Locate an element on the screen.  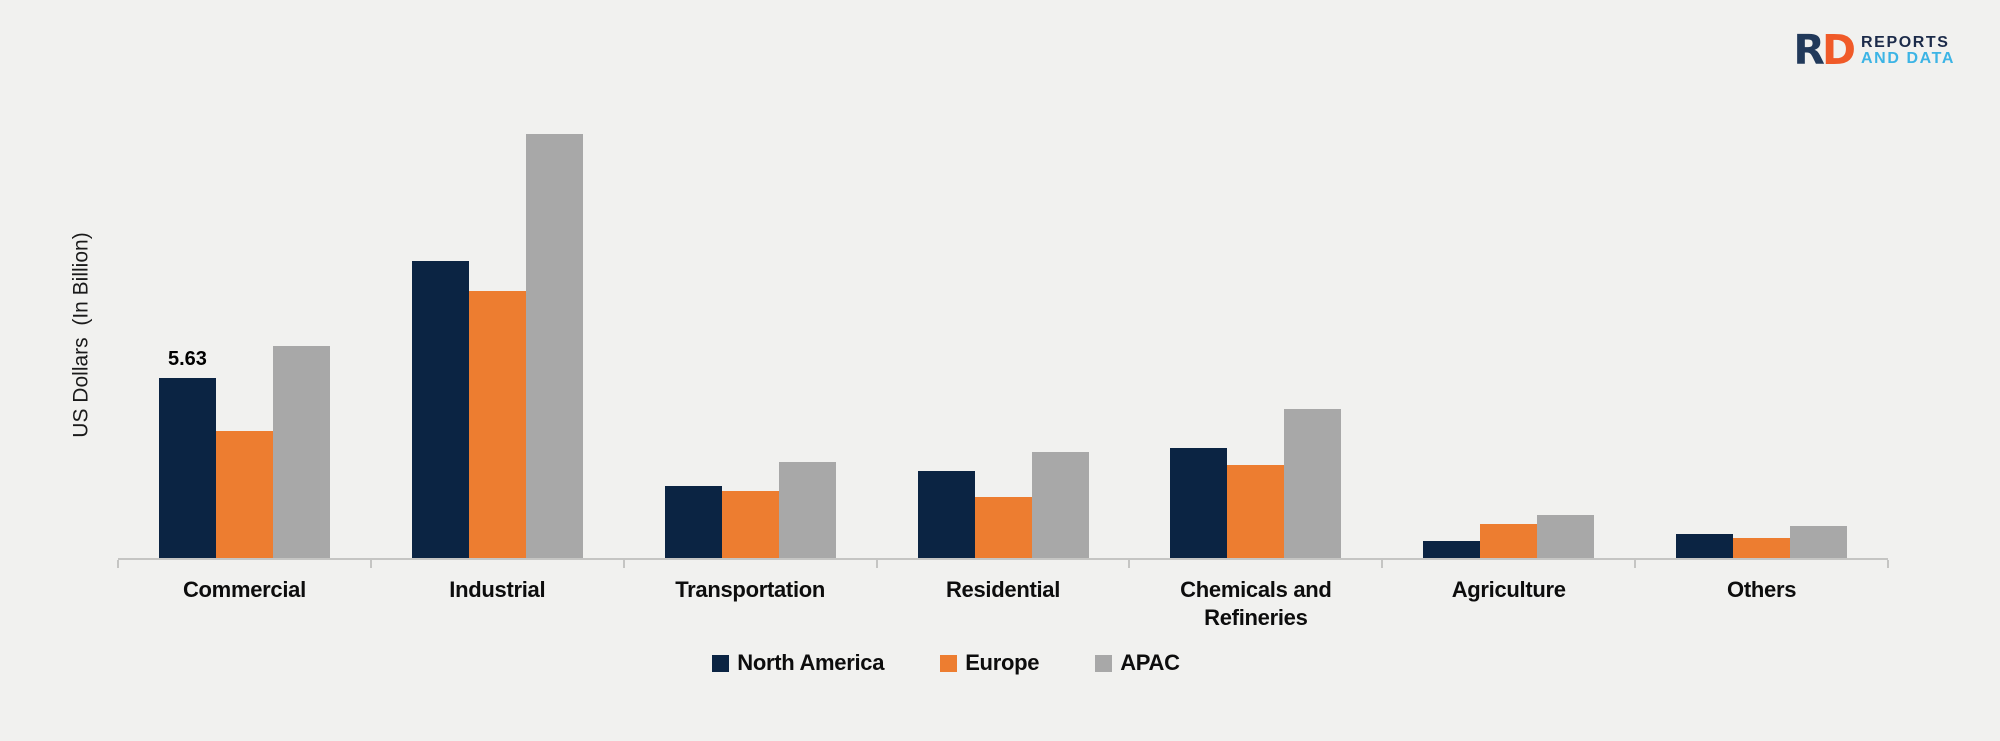
x-label-transportation: Transportation is located at coordinates (750, 603).